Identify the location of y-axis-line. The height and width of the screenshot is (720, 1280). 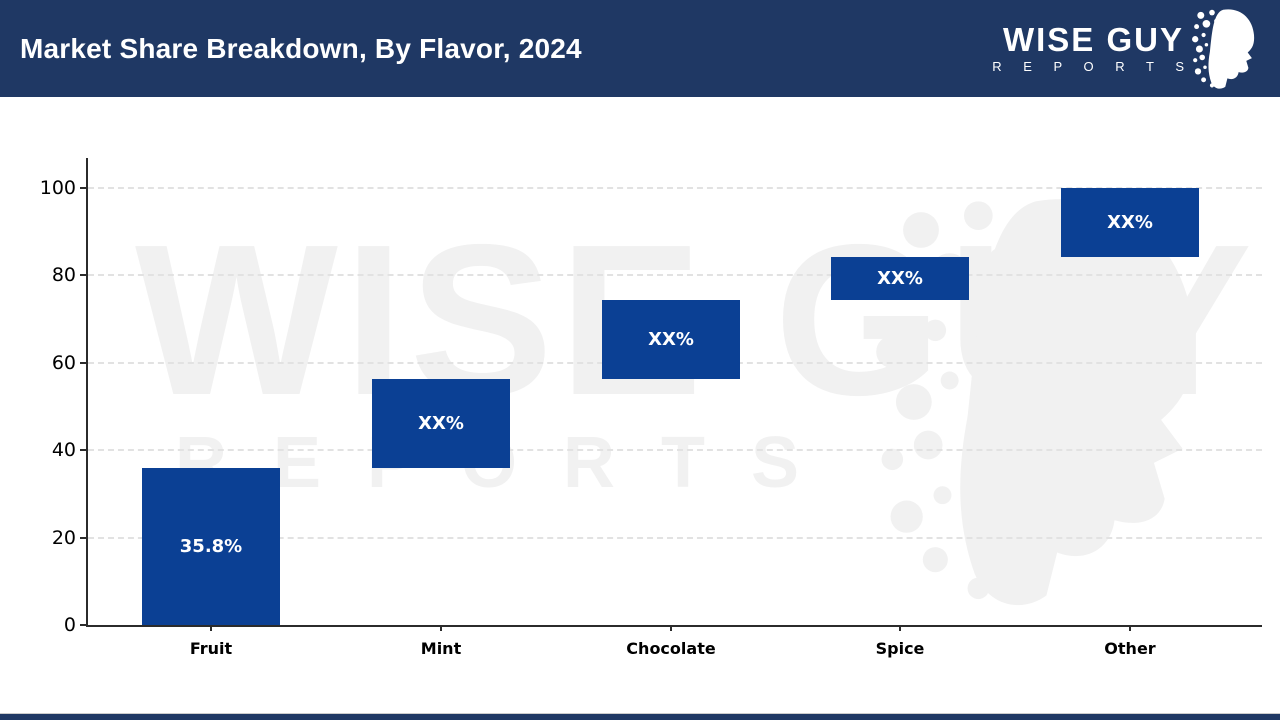
(87, 392).